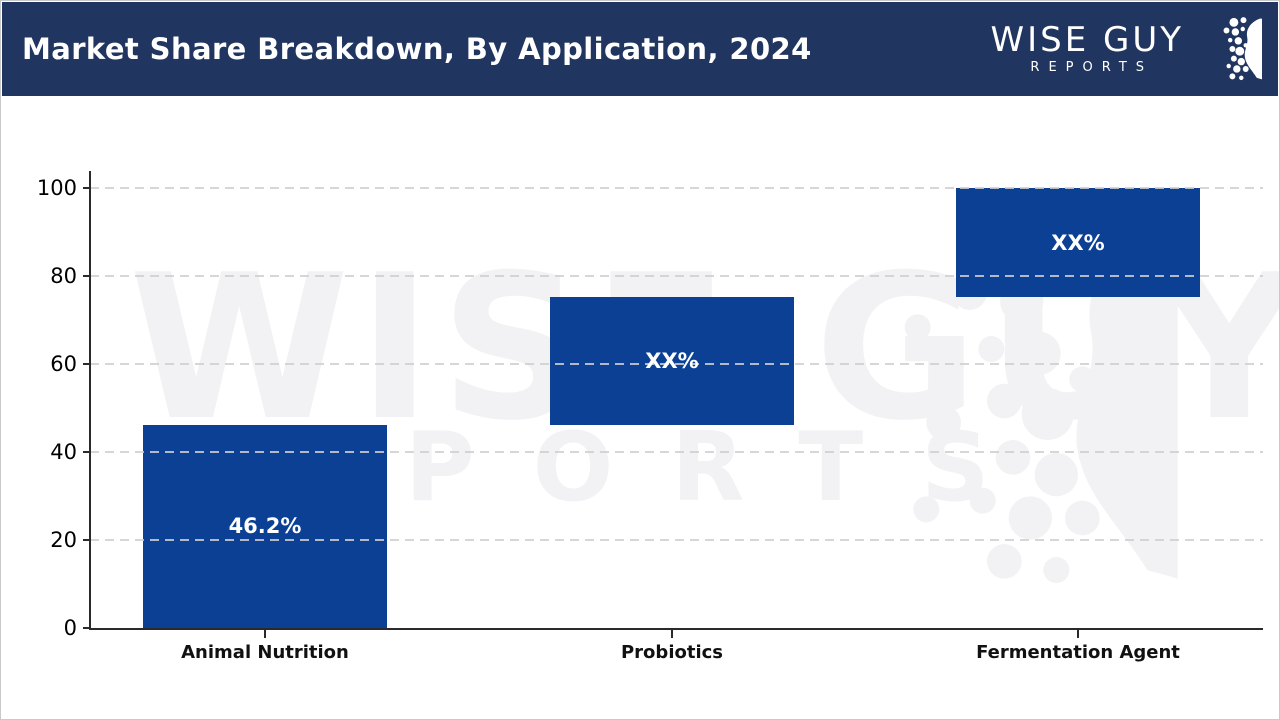 The image size is (1280, 720). I want to click on ytick-label-20: 20, so click(63, 540).